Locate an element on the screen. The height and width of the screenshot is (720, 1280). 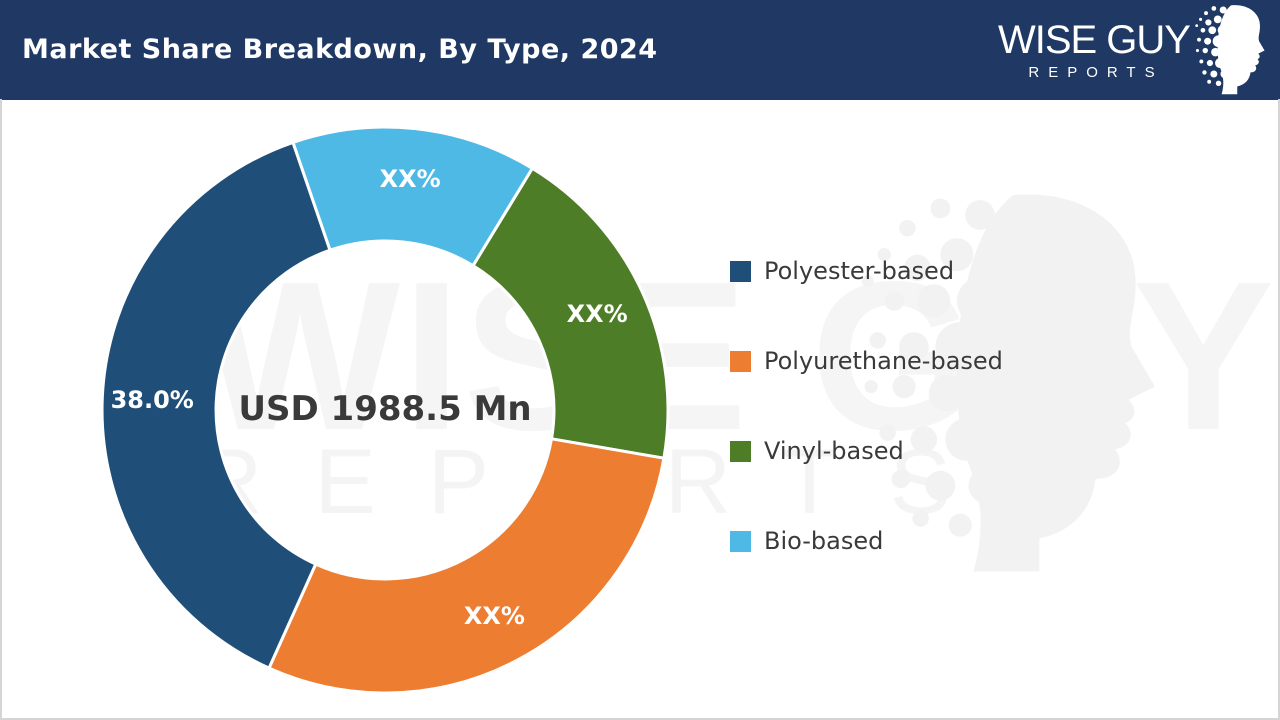
segment-label-bio-based: XX% is located at coordinates (410, 179).